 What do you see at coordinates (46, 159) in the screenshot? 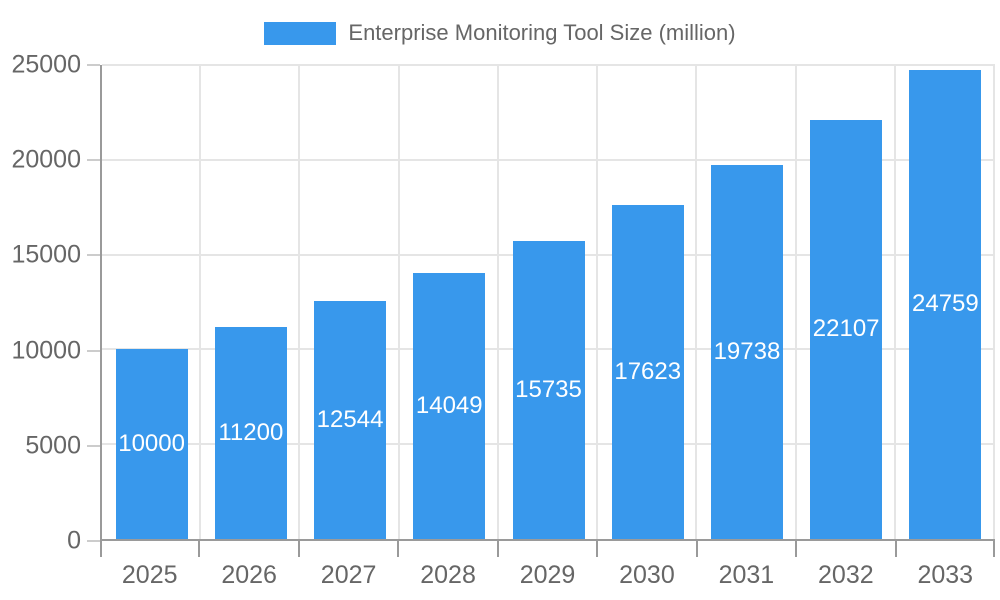
I see `y-tick-label: 20000` at bounding box center [46, 159].